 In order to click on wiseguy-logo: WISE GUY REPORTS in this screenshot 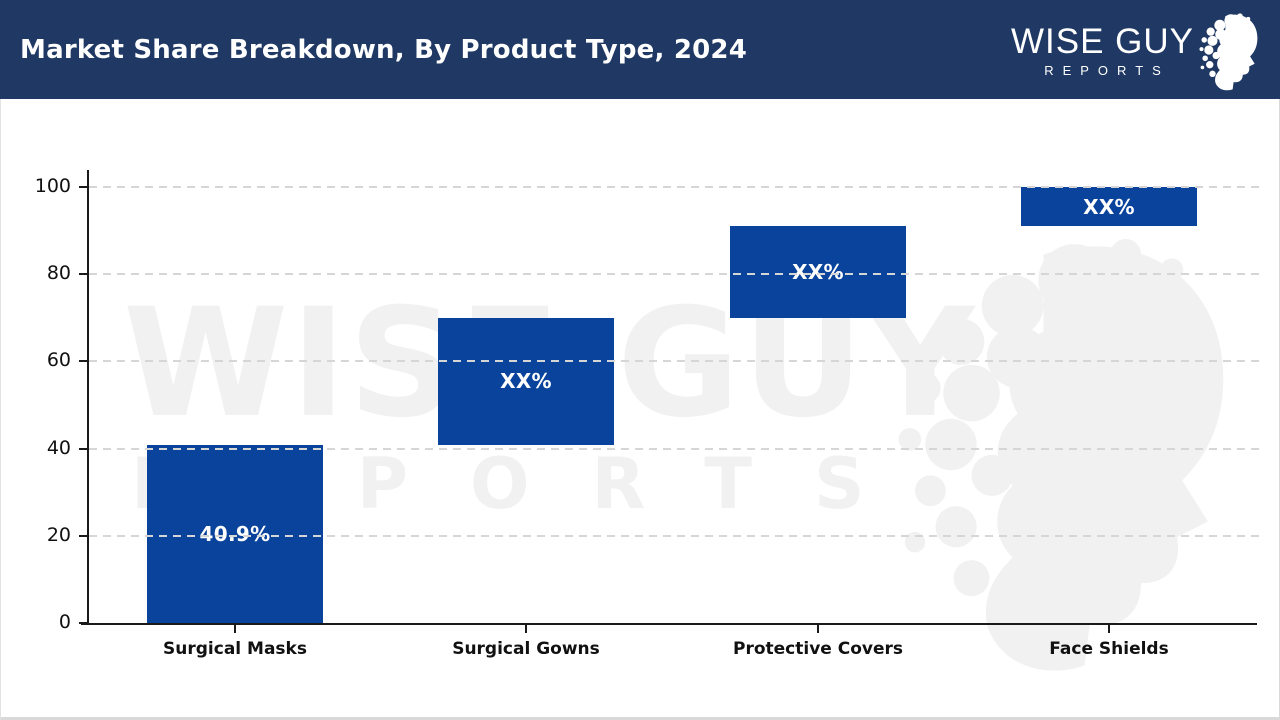, I will do `click(1138, 50)`.